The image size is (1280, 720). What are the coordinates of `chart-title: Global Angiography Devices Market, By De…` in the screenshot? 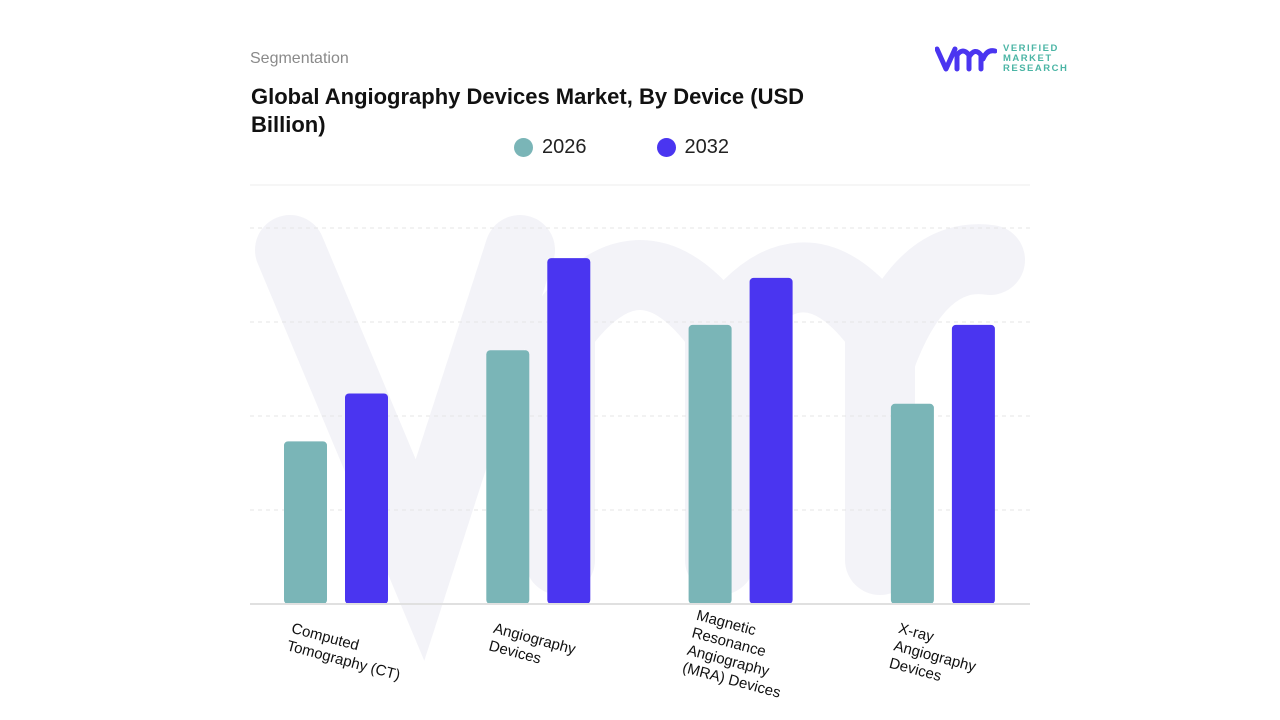 It's located at (528, 110).